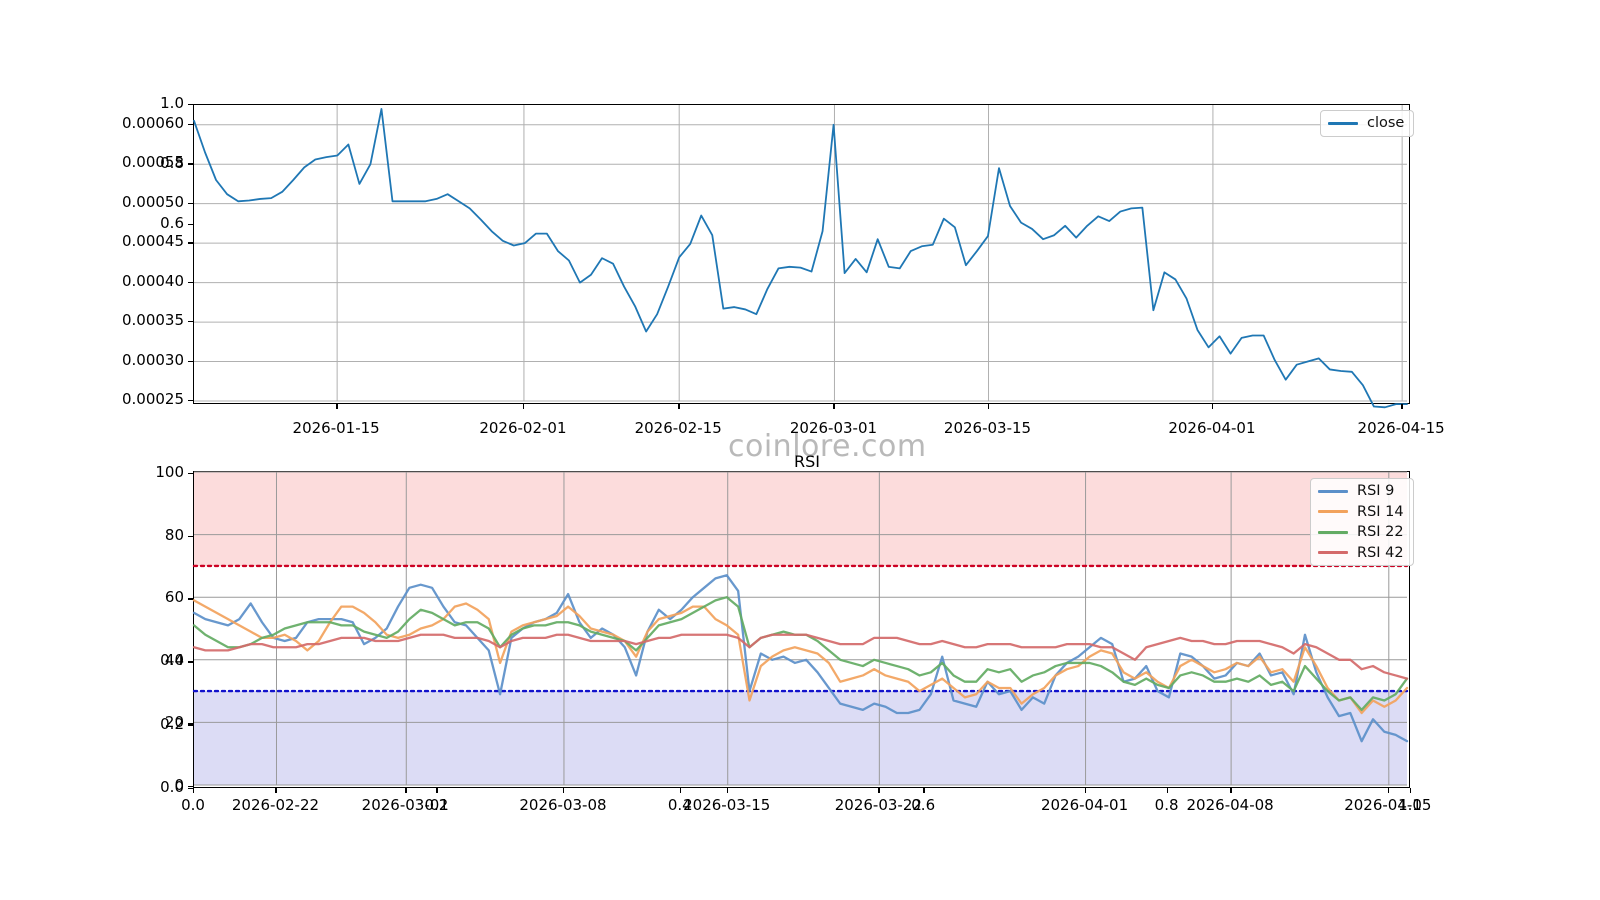 Image resolution: width=1600 pixels, height=900 pixels. What do you see at coordinates (152, 122) in the screenshot?
I see `price-y-tick-label: 0.00060` at bounding box center [152, 122].